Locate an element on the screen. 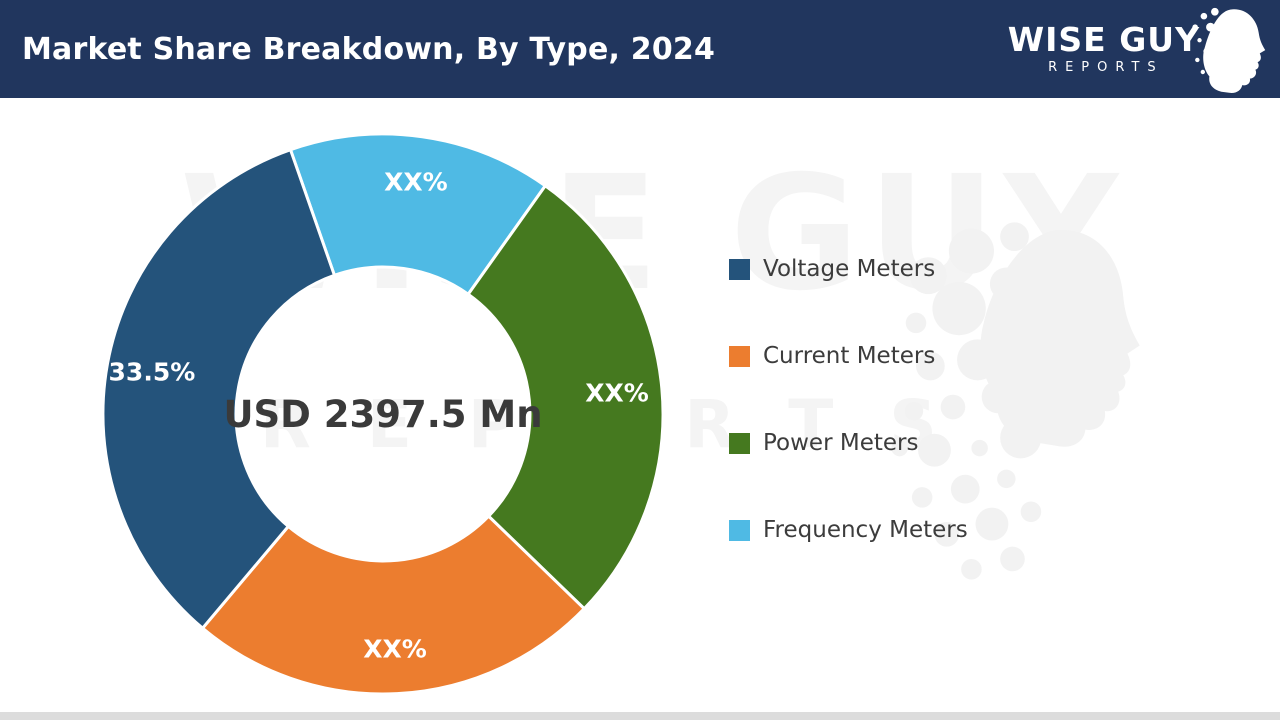 The width and height of the screenshot is (1280, 720). brand-subtitle: REPORTS is located at coordinates (1106, 67).